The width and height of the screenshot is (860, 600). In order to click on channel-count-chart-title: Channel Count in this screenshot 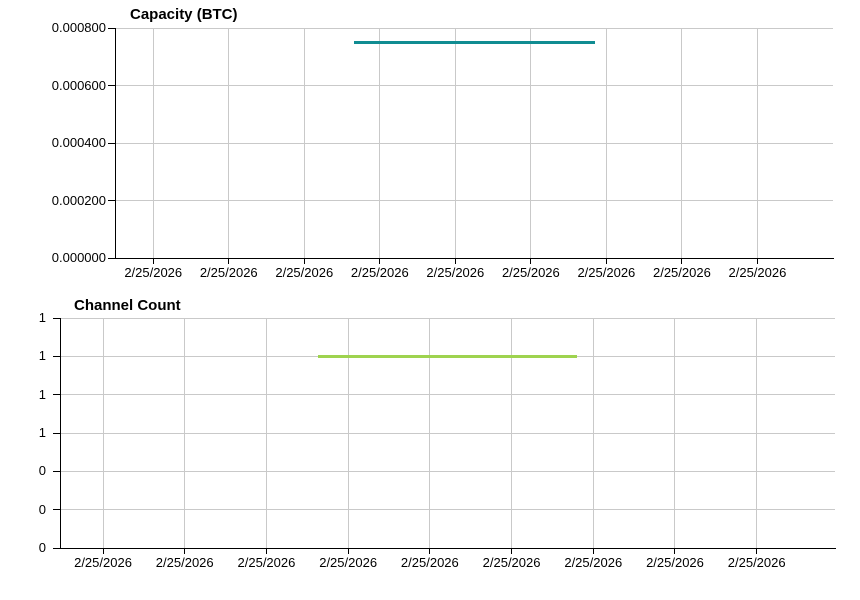, I will do `click(127, 305)`.